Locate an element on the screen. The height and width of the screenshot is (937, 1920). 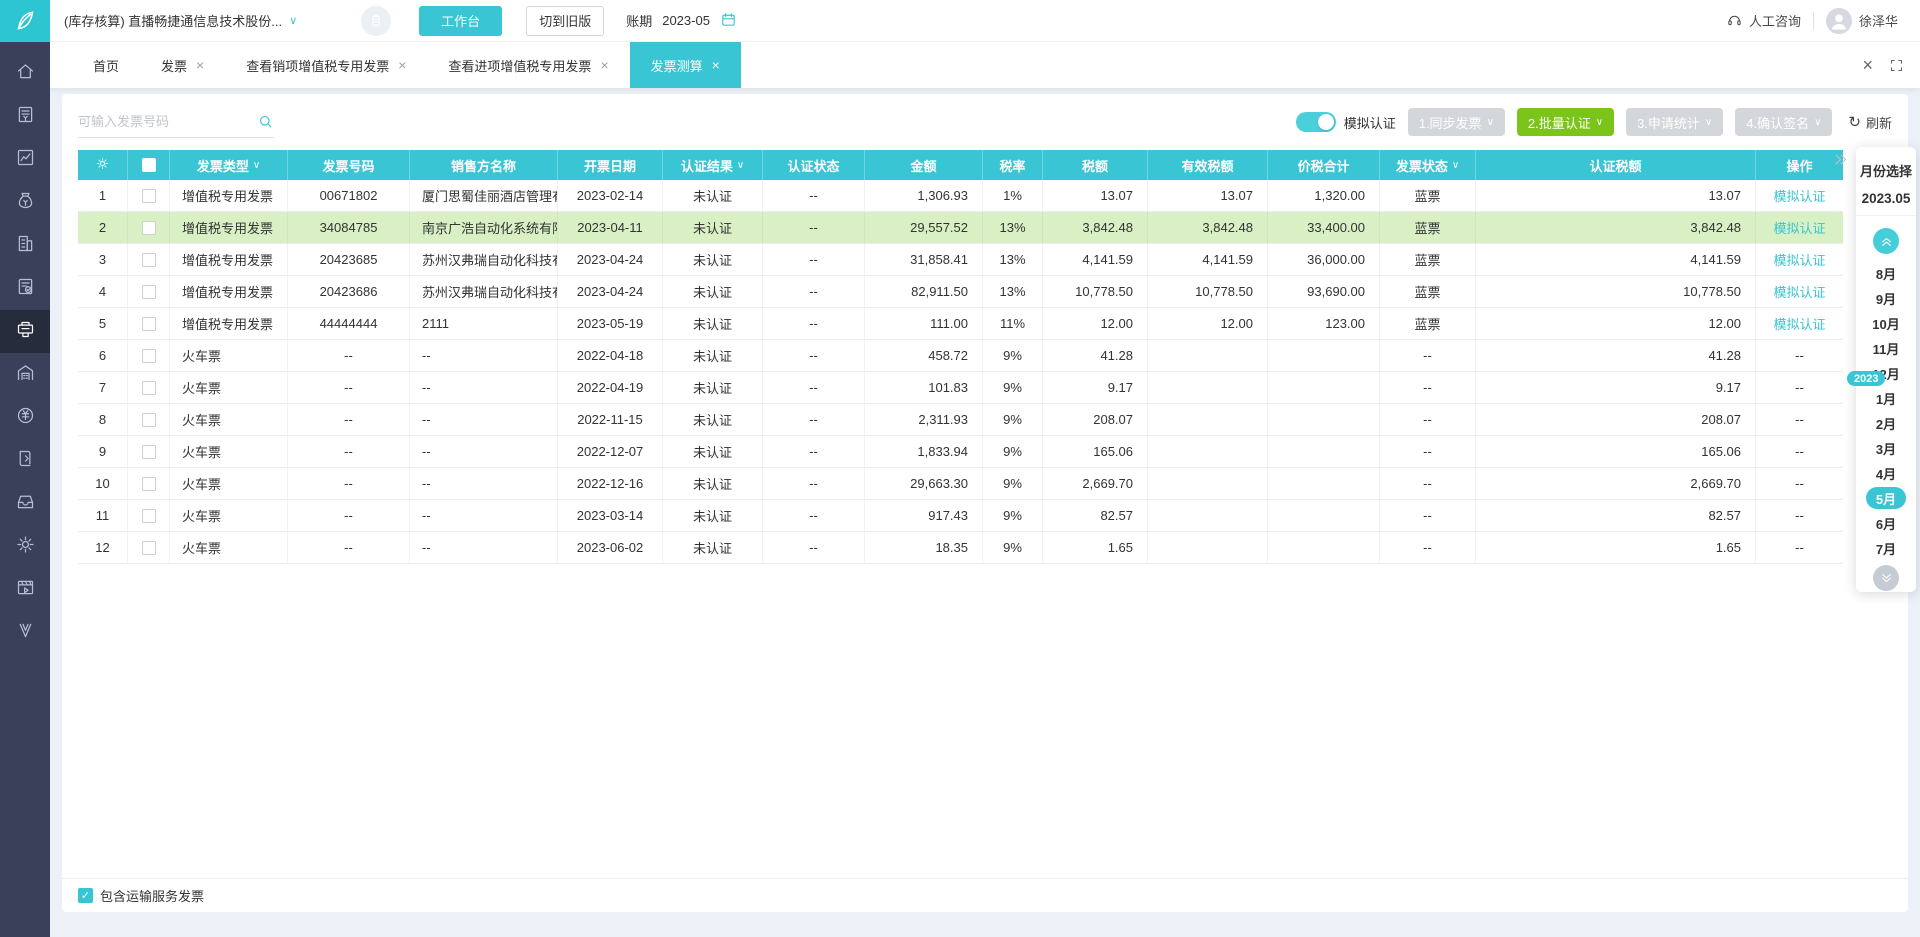
sidebar-item-chart-icon is located at coordinates (25, 159).